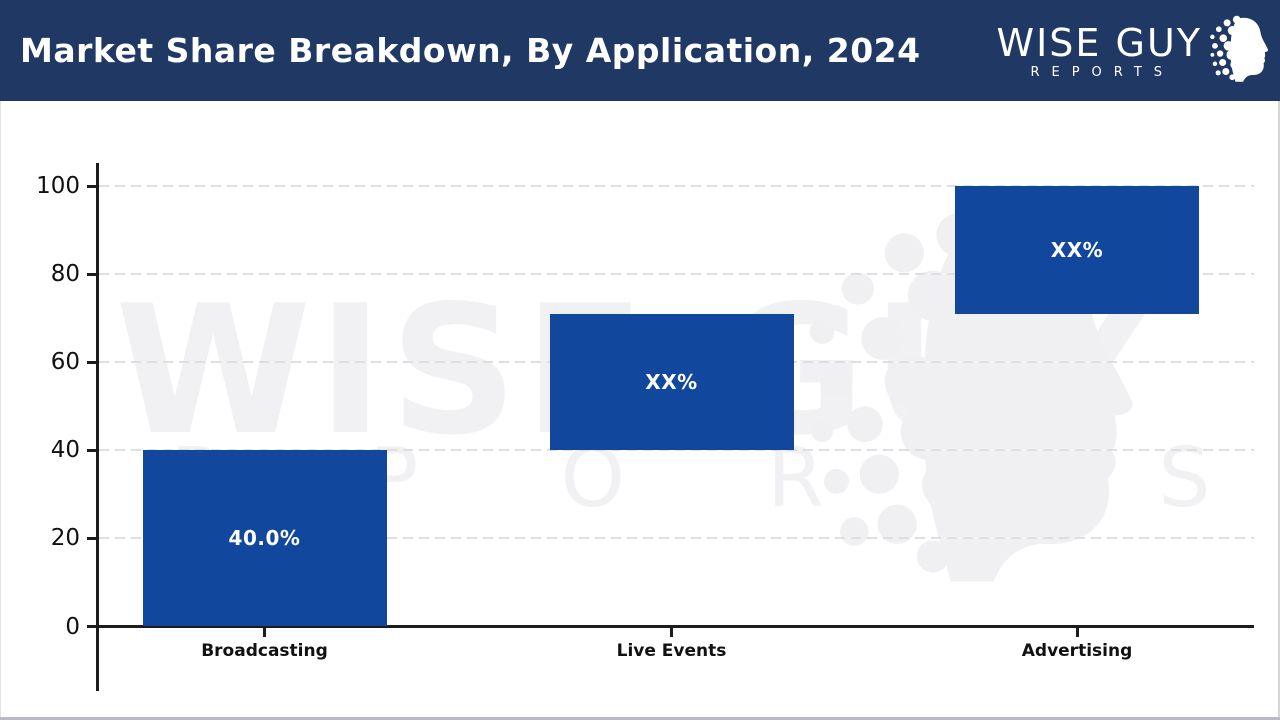  I want to click on y-tick-label: 0, so click(72, 626).